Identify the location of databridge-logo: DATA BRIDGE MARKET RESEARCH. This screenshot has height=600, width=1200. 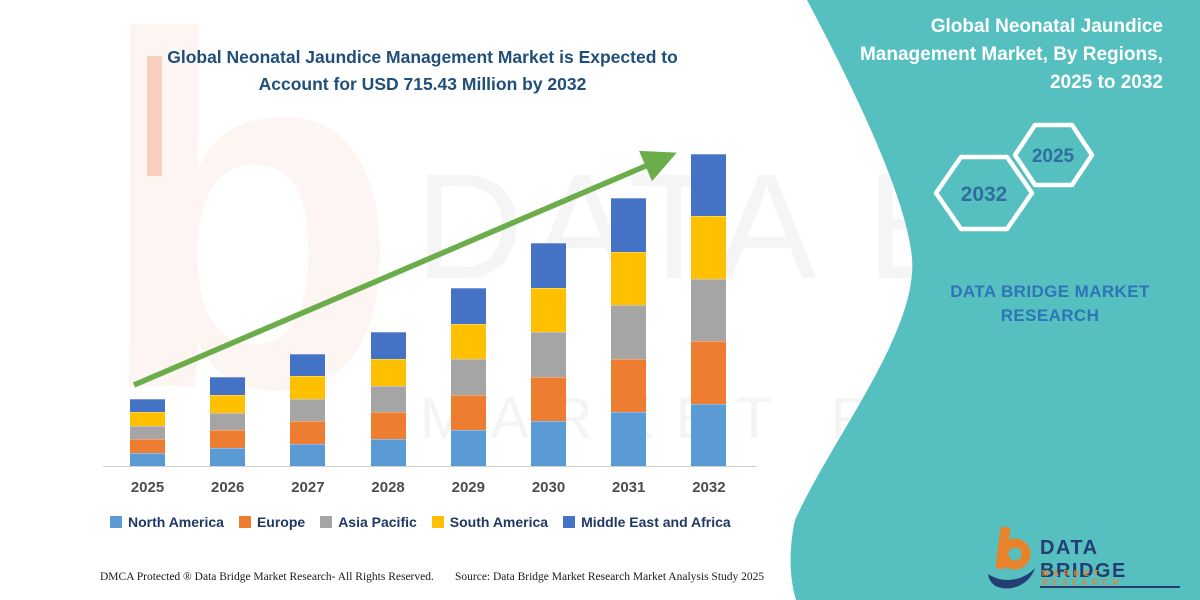
(1082, 557).